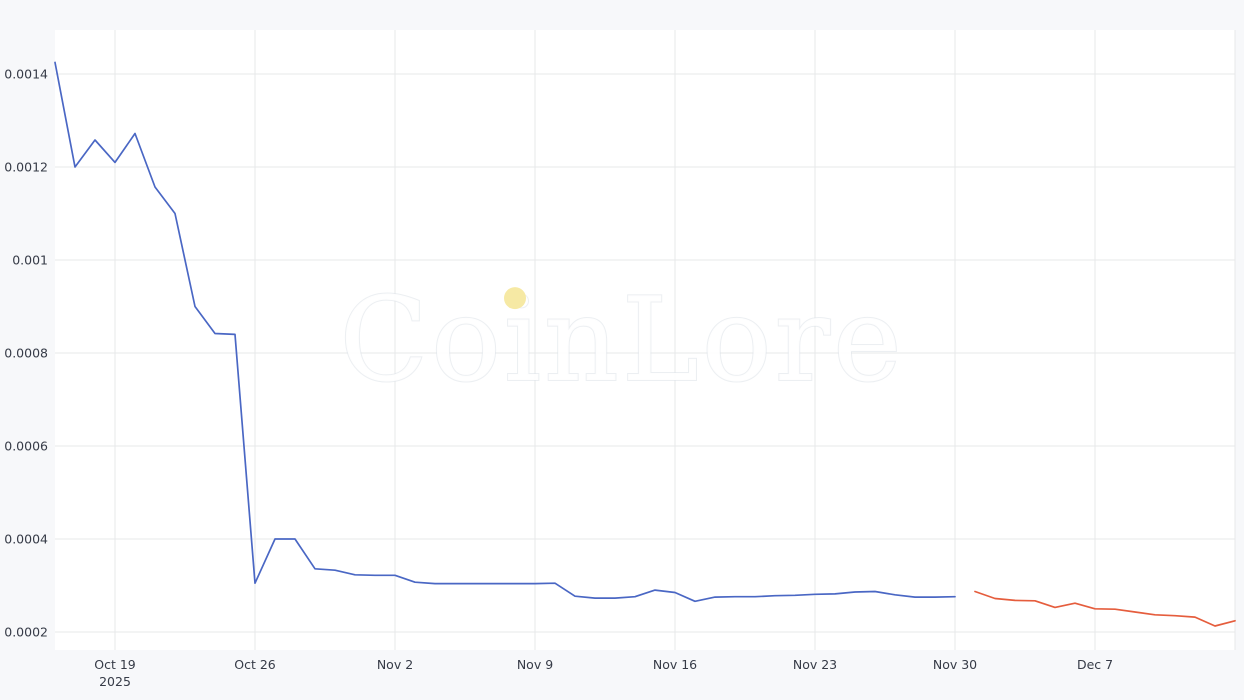 This screenshot has height=700, width=1244. Describe the element at coordinates (115, 681) in the screenshot. I see `x-tick-sublabel: 2025` at that location.